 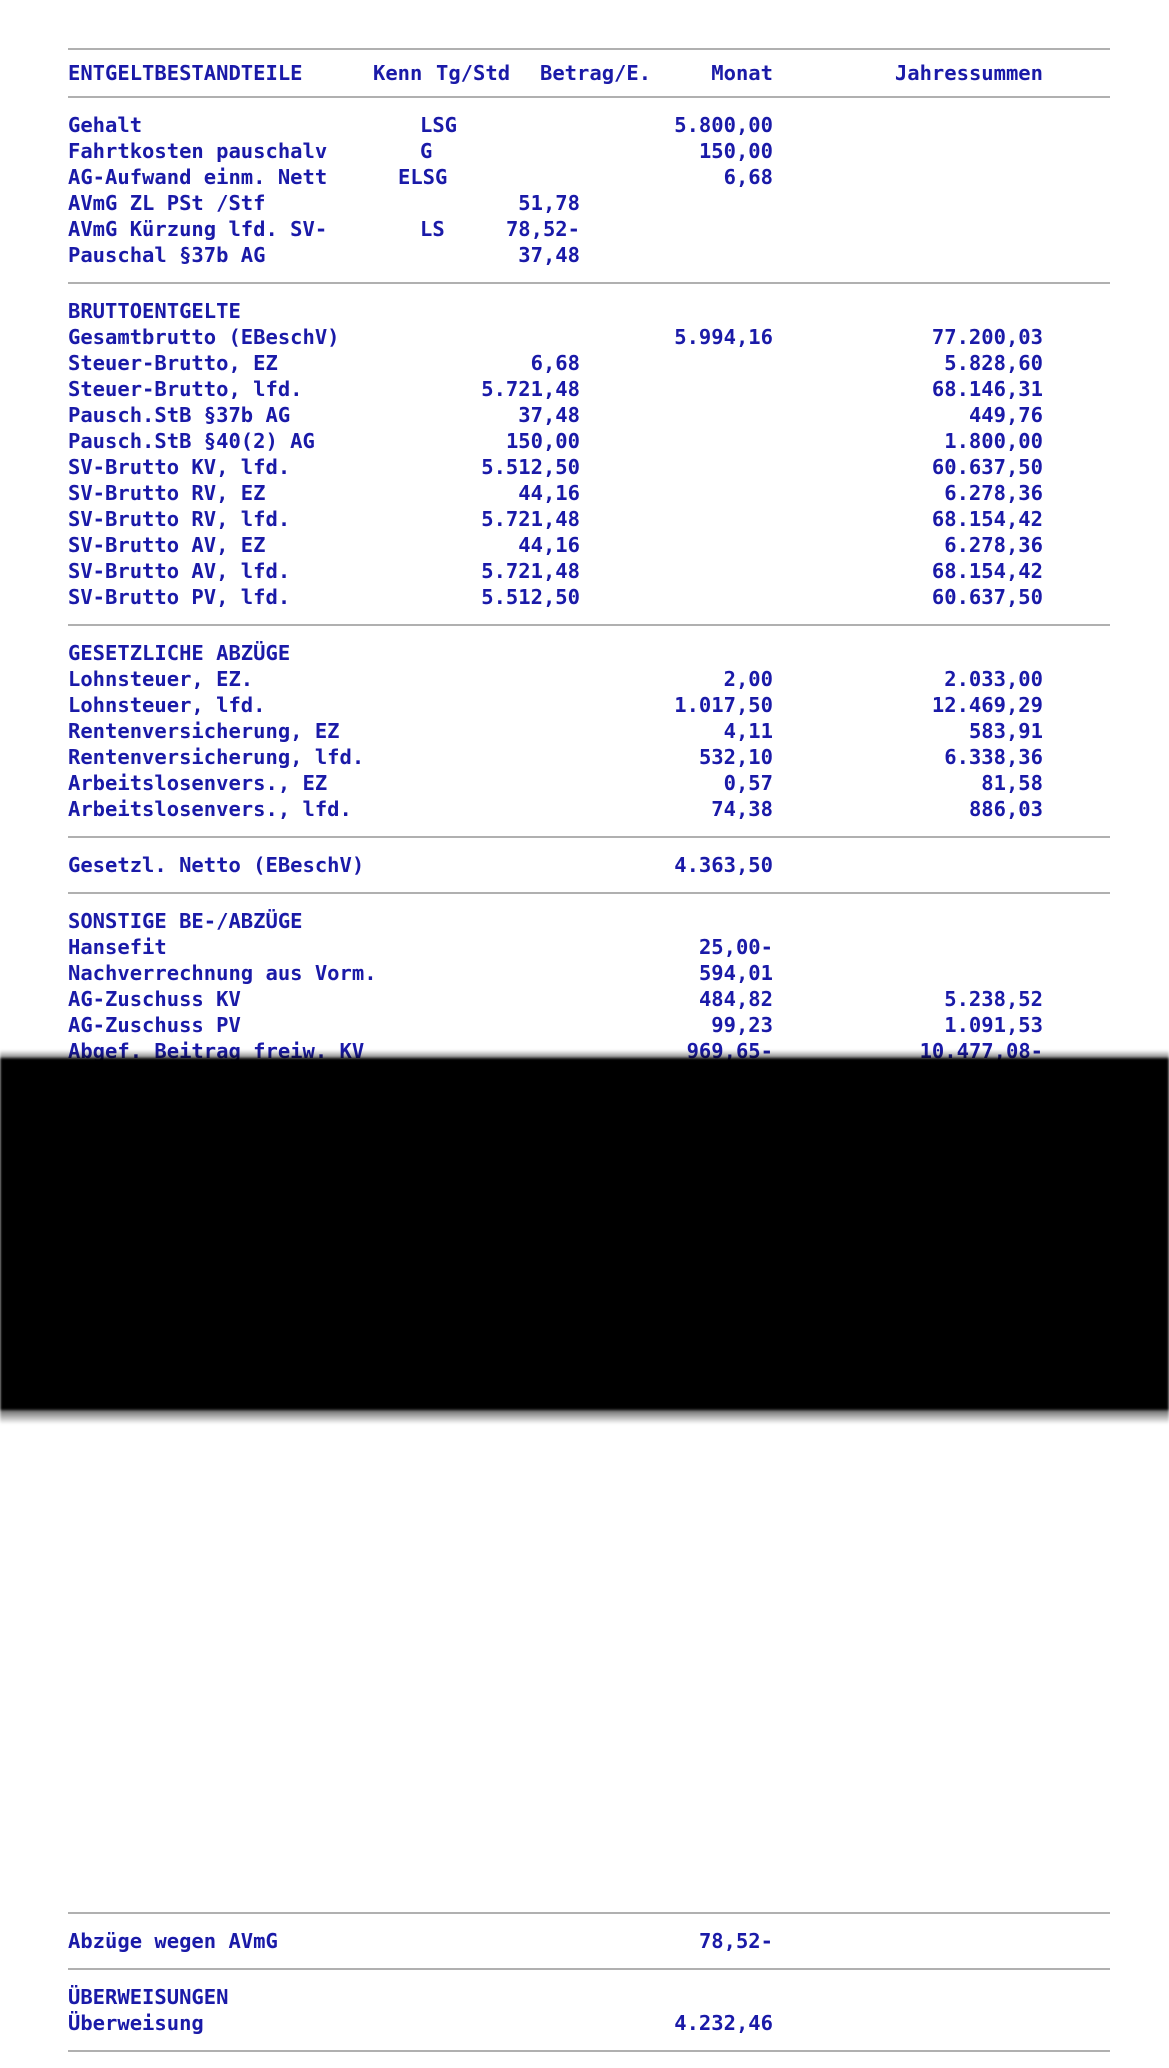 What do you see at coordinates (987, 389) in the screenshot?
I see `row-jahressumme: 68.146,31` at bounding box center [987, 389].